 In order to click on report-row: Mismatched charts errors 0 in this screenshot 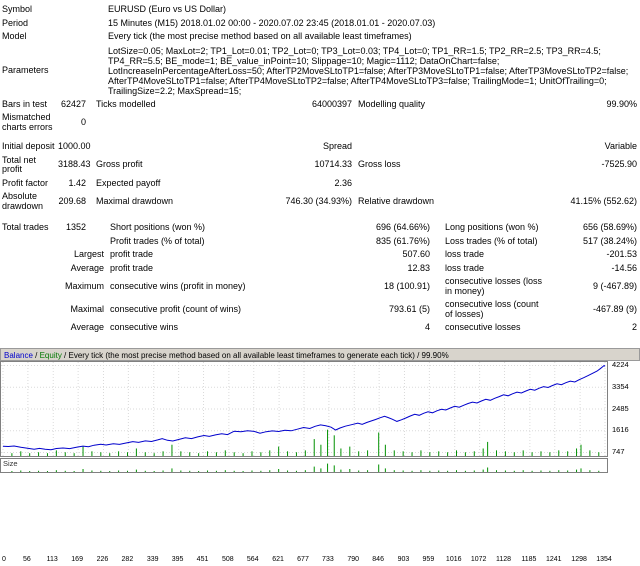, I will do `click(320, 122)`.